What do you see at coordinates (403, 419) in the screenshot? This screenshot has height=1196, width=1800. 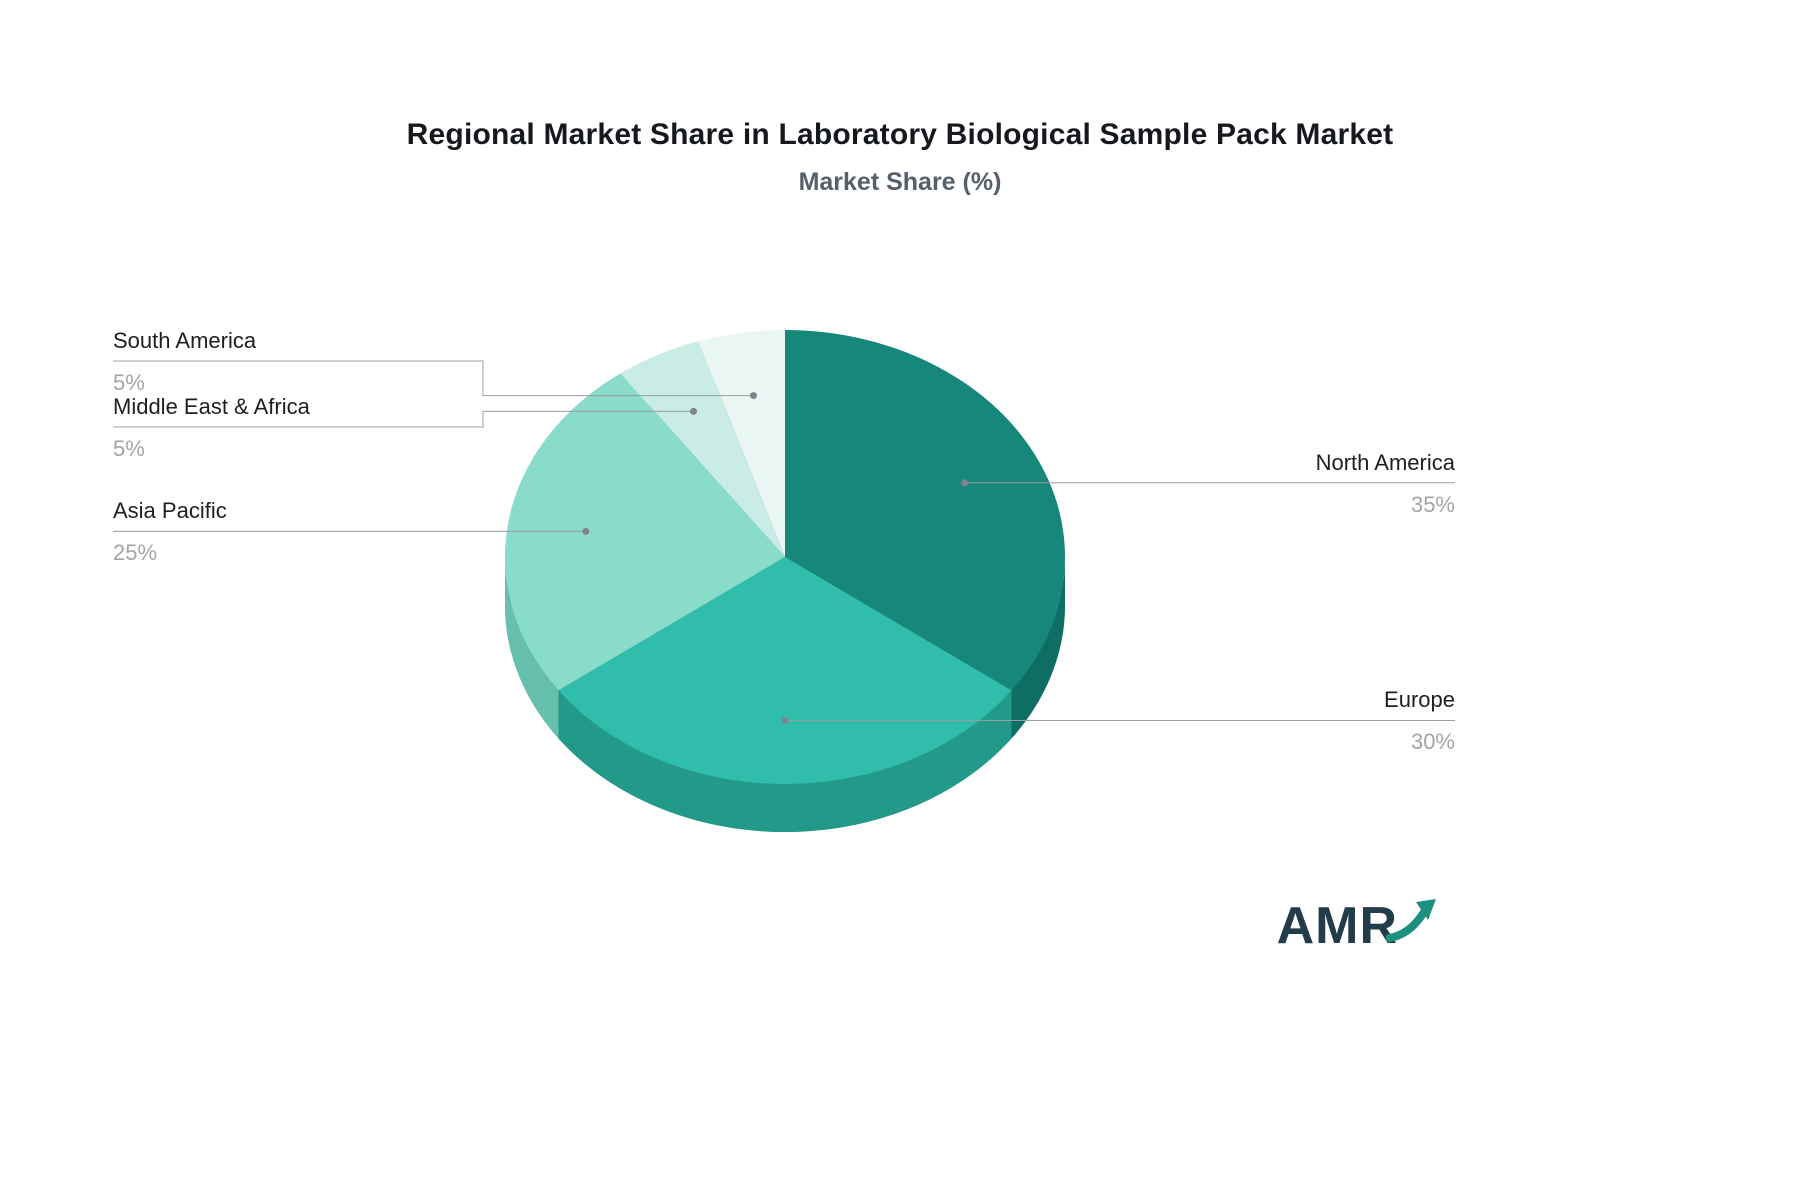 I see `connector-middle-east-africa` at bounding box center [403, 419].